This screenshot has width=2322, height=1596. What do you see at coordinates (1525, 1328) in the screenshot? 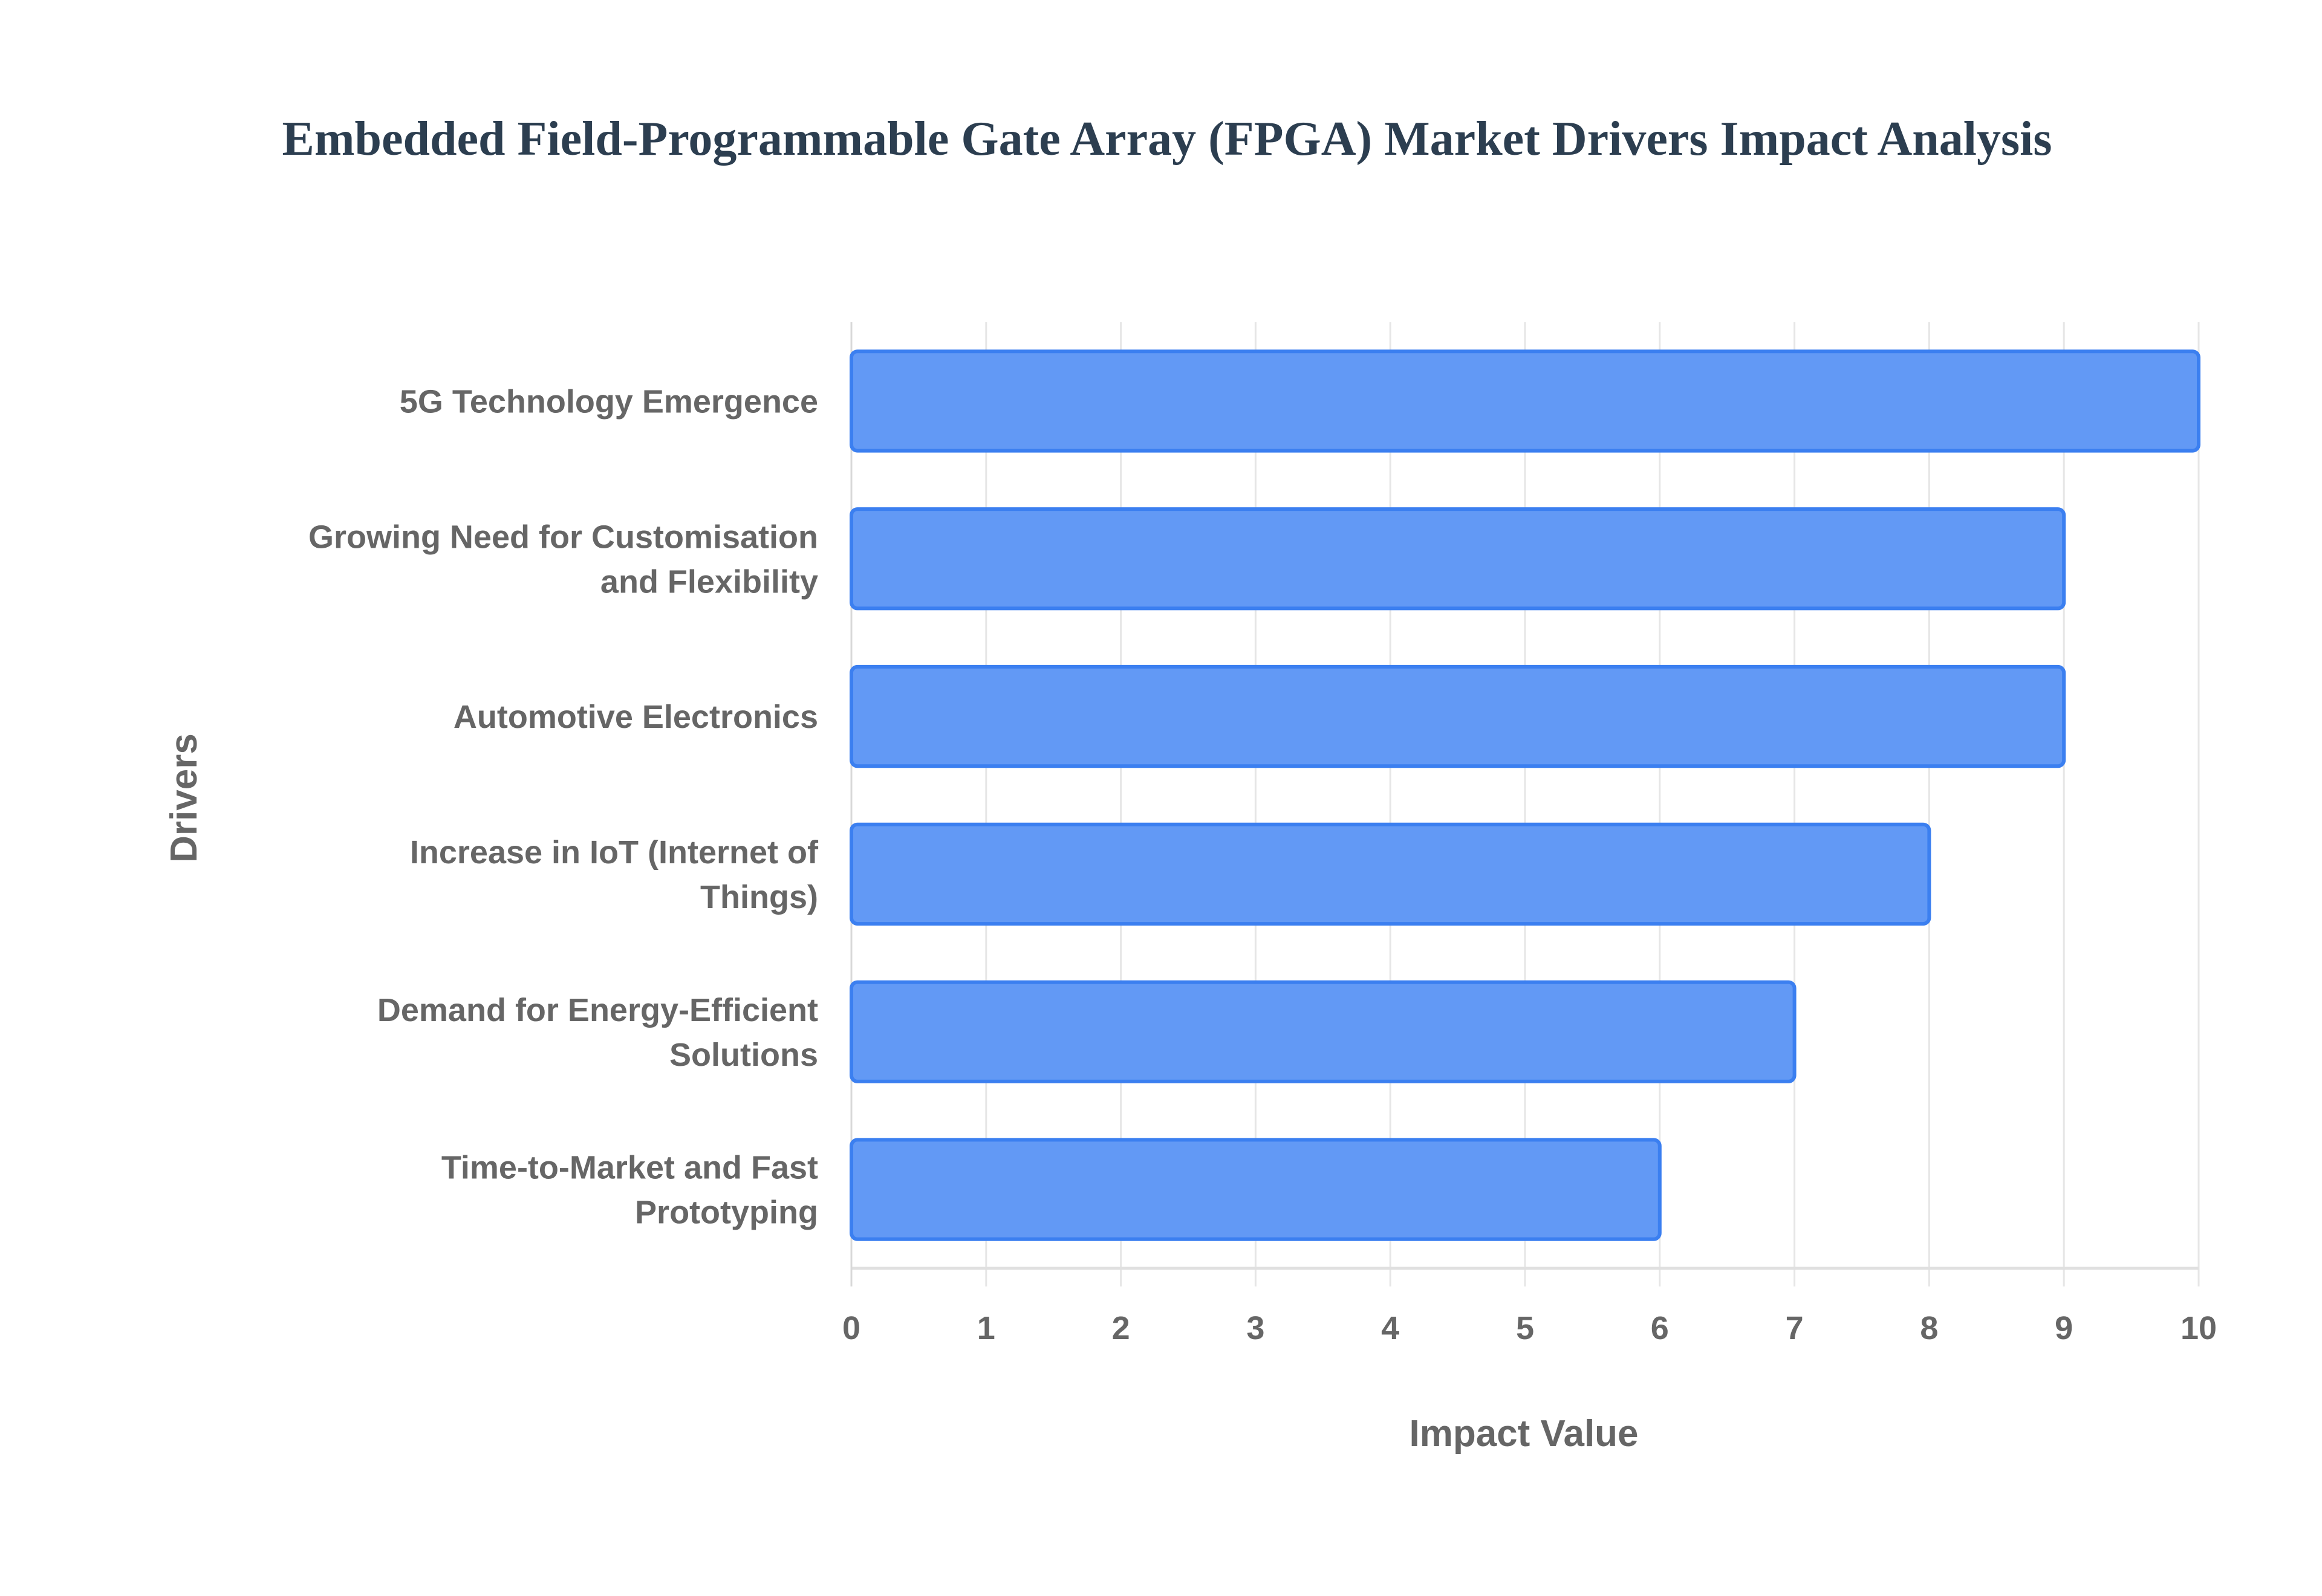
I see `x-tick-label: 5` at bounding box center [1525, 1328].